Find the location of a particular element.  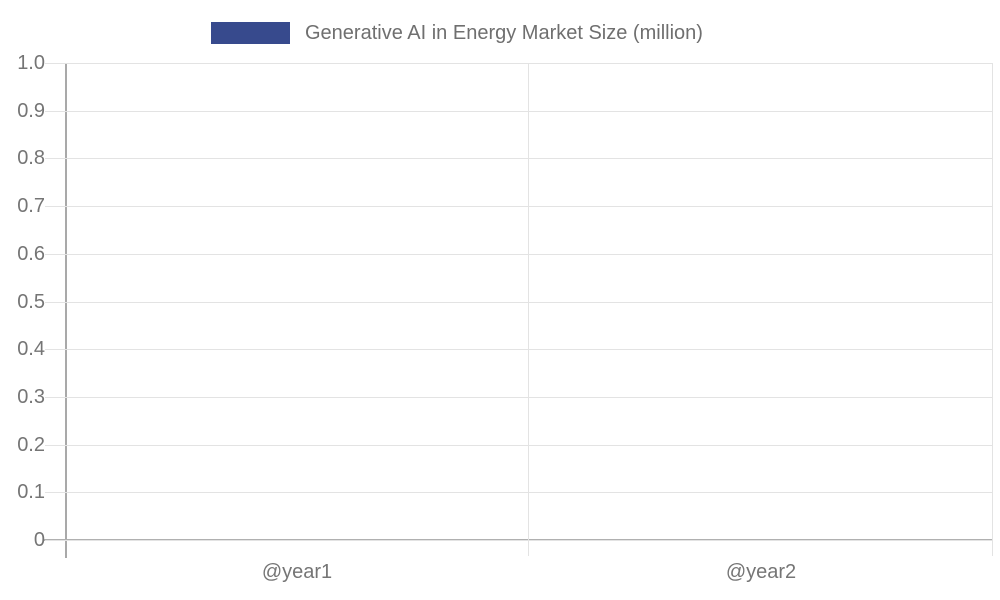

x-axis-tick-label: @year1 is located at coordinates (297, 572).